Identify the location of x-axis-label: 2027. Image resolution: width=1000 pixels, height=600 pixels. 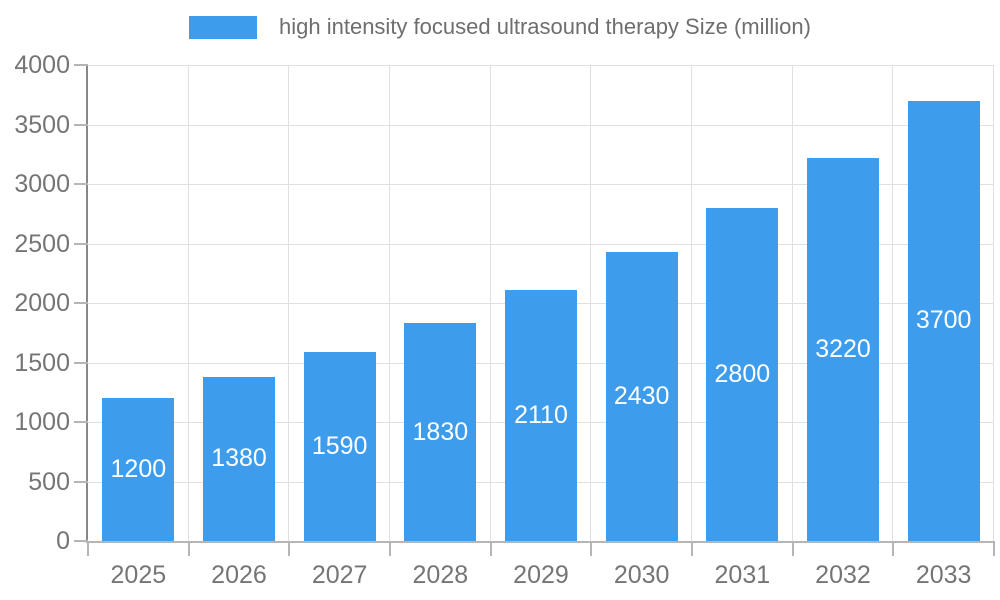
(339, 575).